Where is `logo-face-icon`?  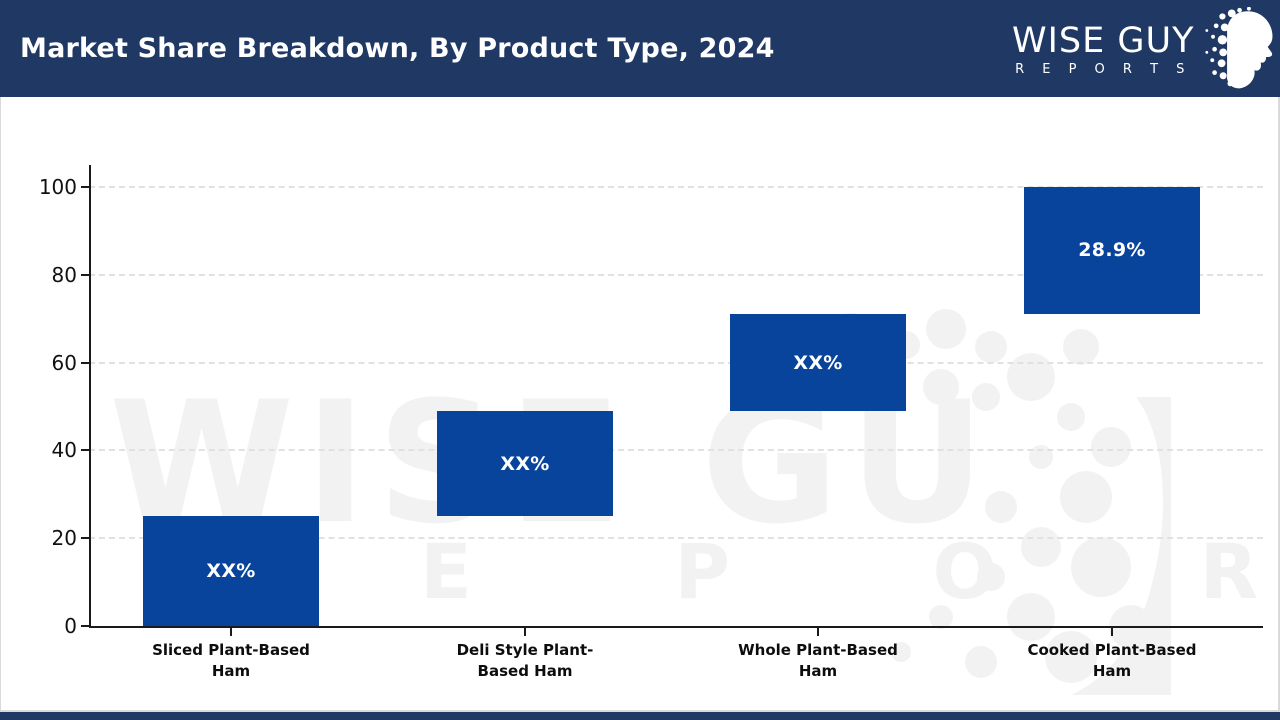 logo-face-icon is located at coordinates (1238, 48).